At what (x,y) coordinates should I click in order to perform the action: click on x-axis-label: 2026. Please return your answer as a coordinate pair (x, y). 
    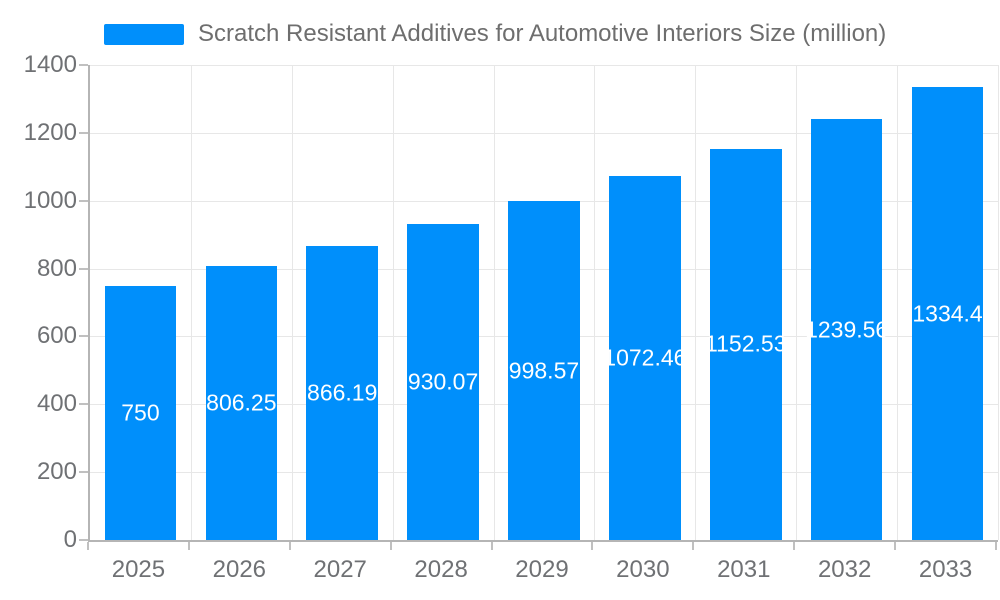
    Looking at the image, I should click on (239, 569).